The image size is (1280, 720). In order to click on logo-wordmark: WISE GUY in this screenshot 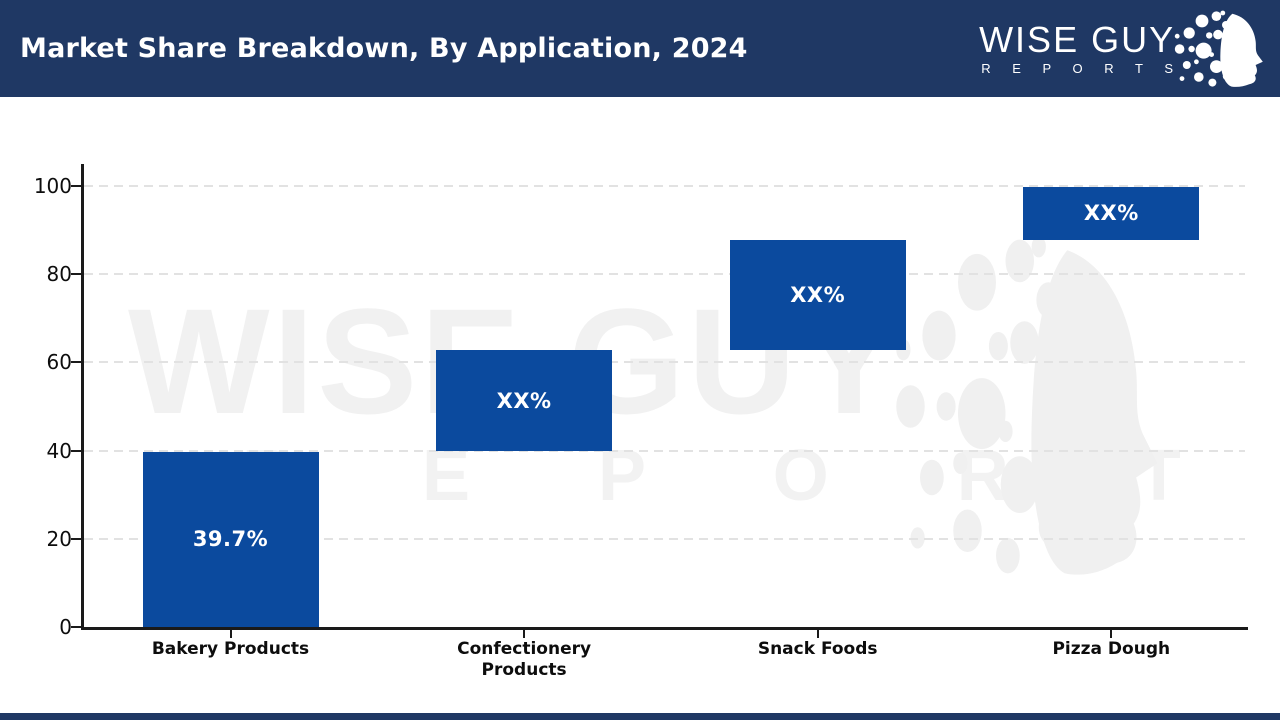, I will do `click(1077, 39)`.